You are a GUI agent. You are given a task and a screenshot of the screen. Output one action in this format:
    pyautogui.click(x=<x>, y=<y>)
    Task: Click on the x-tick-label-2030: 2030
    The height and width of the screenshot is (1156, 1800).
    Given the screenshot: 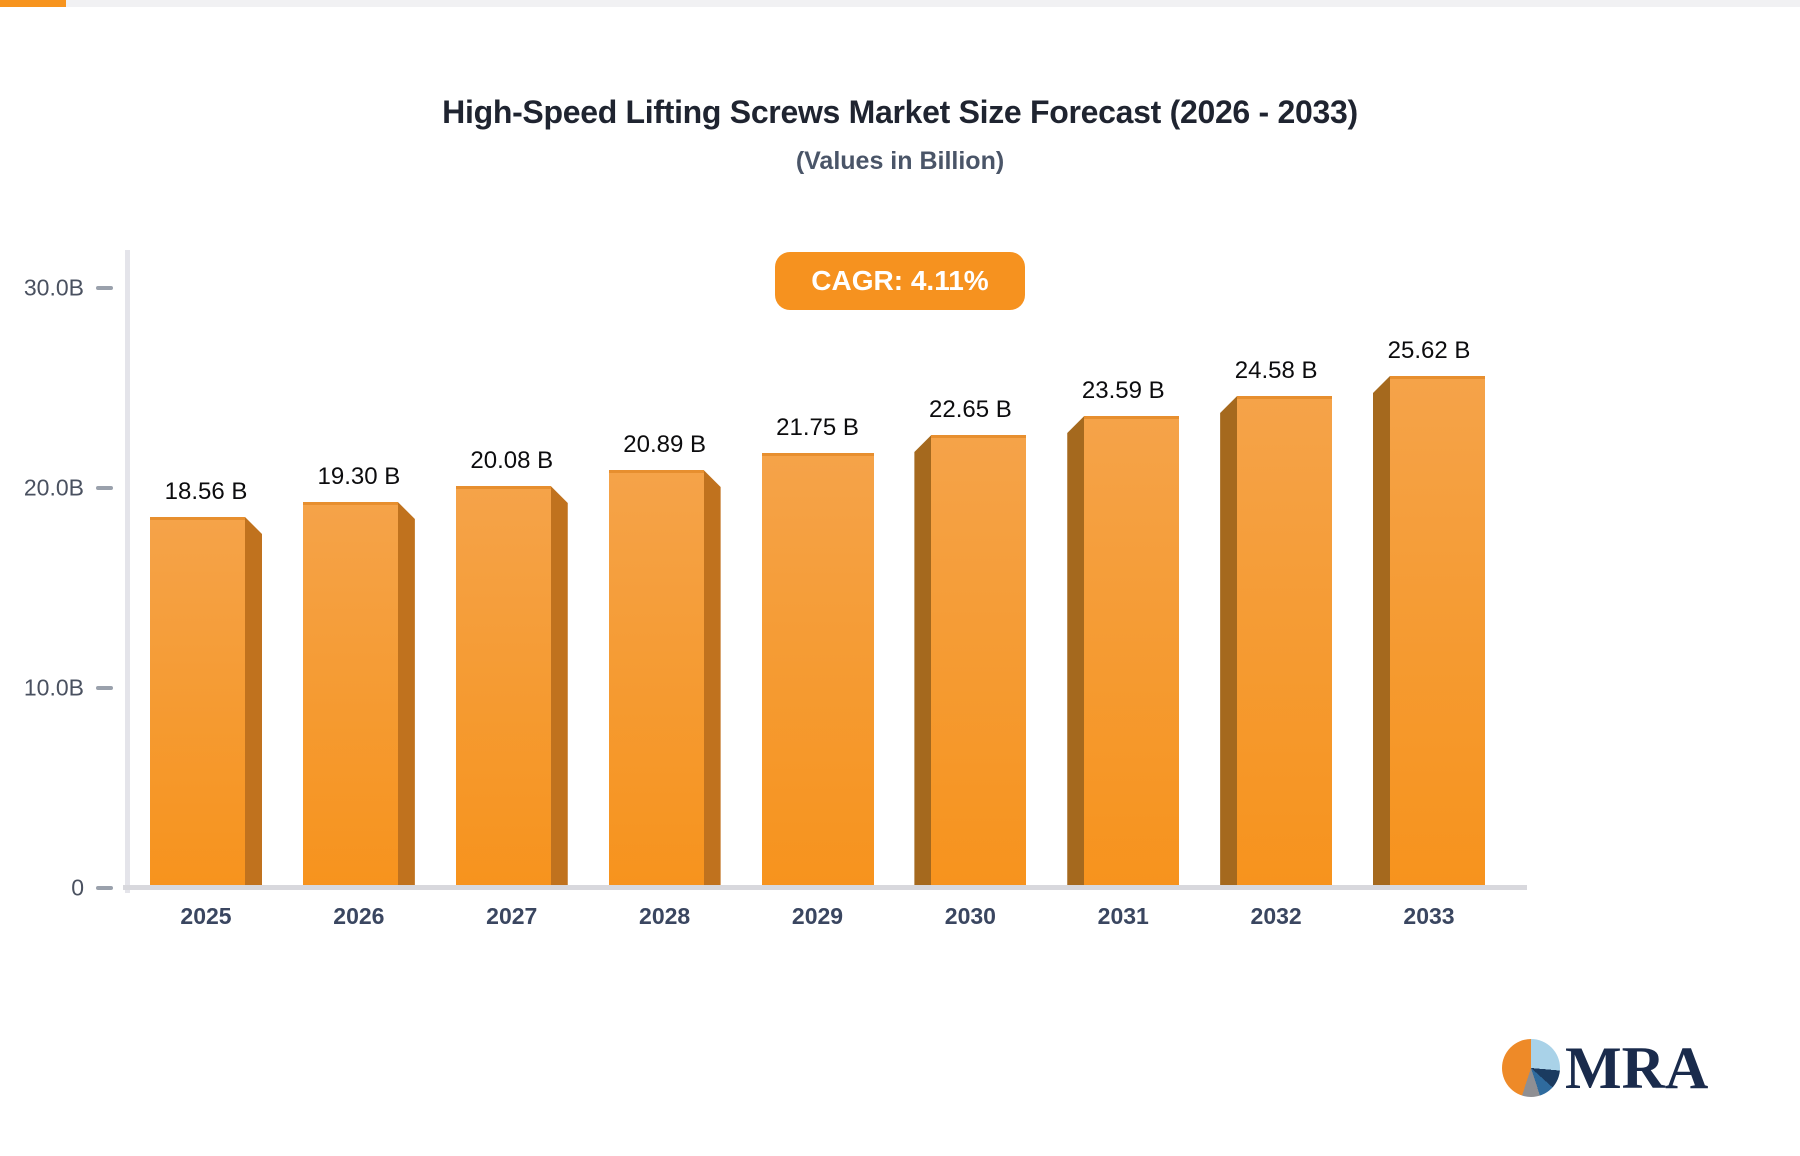 What is the action you would take?
    pyautogui.click(x=970, y=916)
    